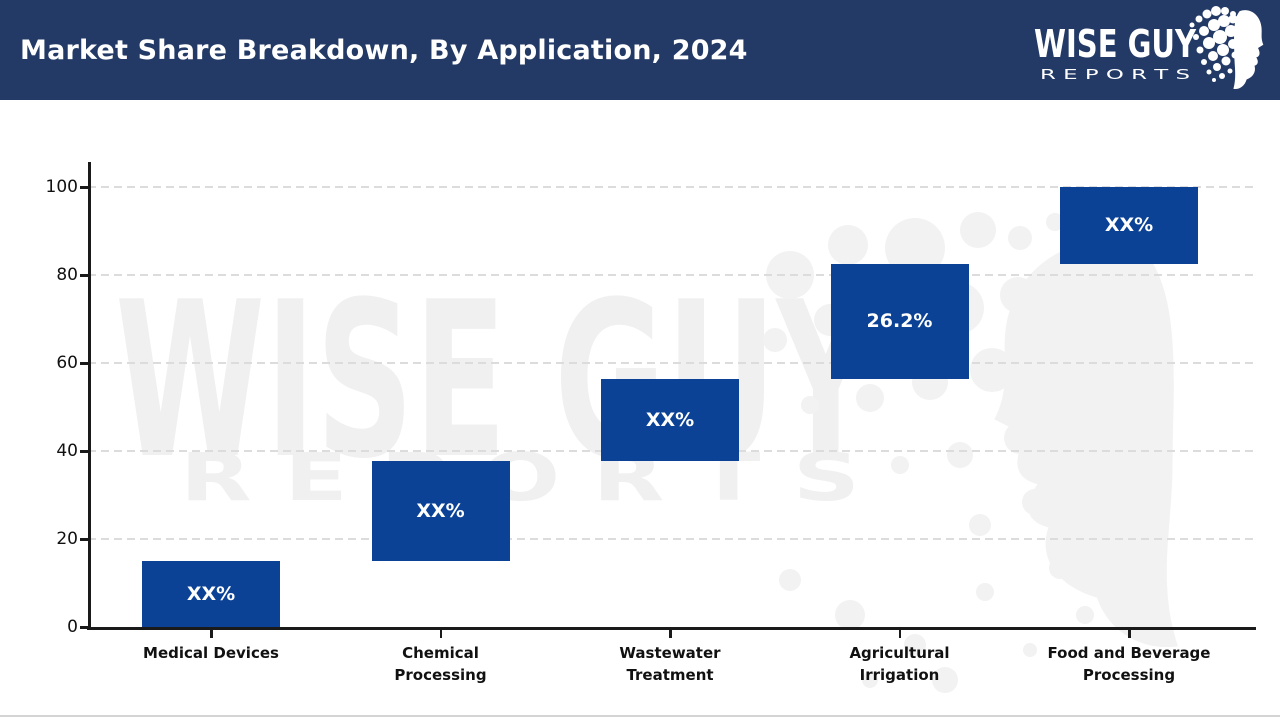 The width and height of the screenshot is (1280, 720). What do you see at coordinates (211, 653) in the screenshot?
I see `category-label: Medical Devices` at bounding box center [211, 653].